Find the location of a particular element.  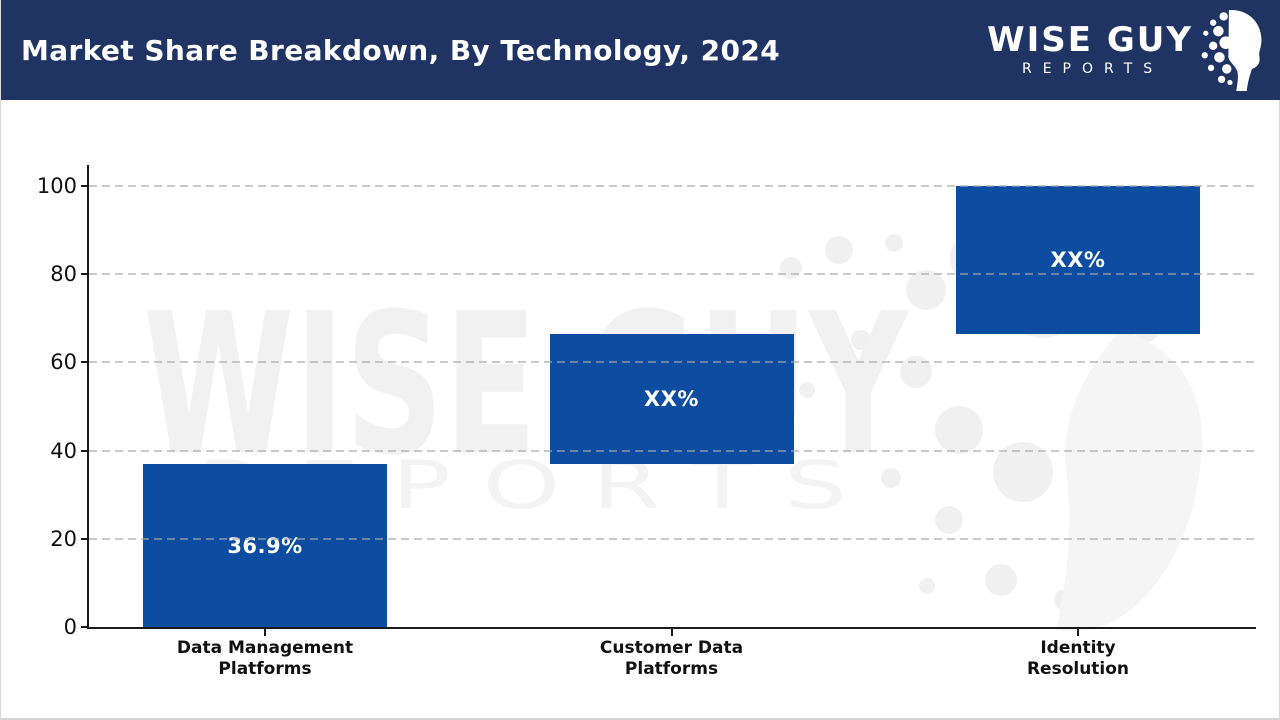

y-tick-label: 80 is located at coordinates (63, 274).